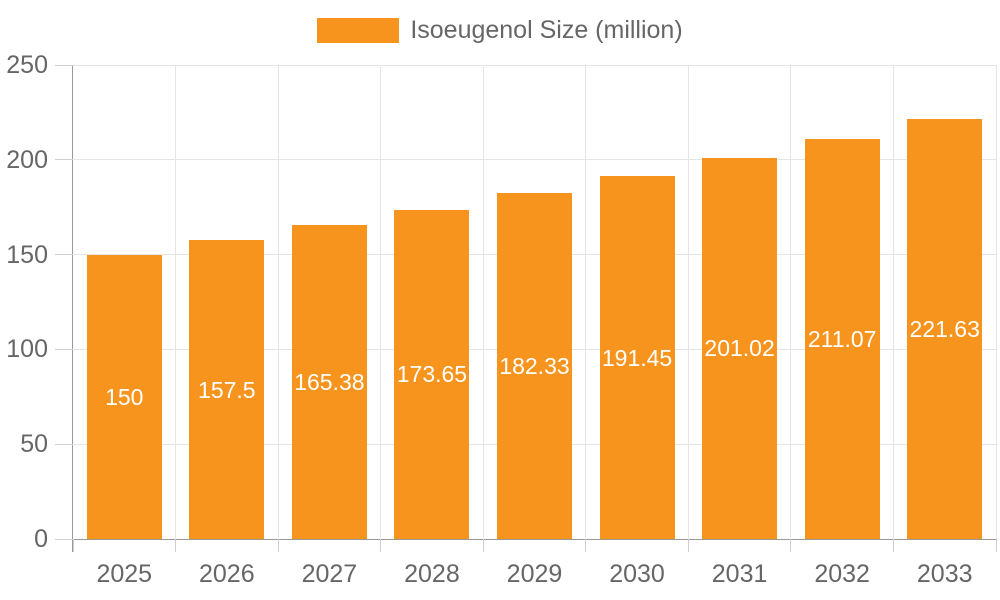  Describe the element at coordinates (329, 574) in the screenshot. I see `x-axis-tick-label: 2027` at that location.